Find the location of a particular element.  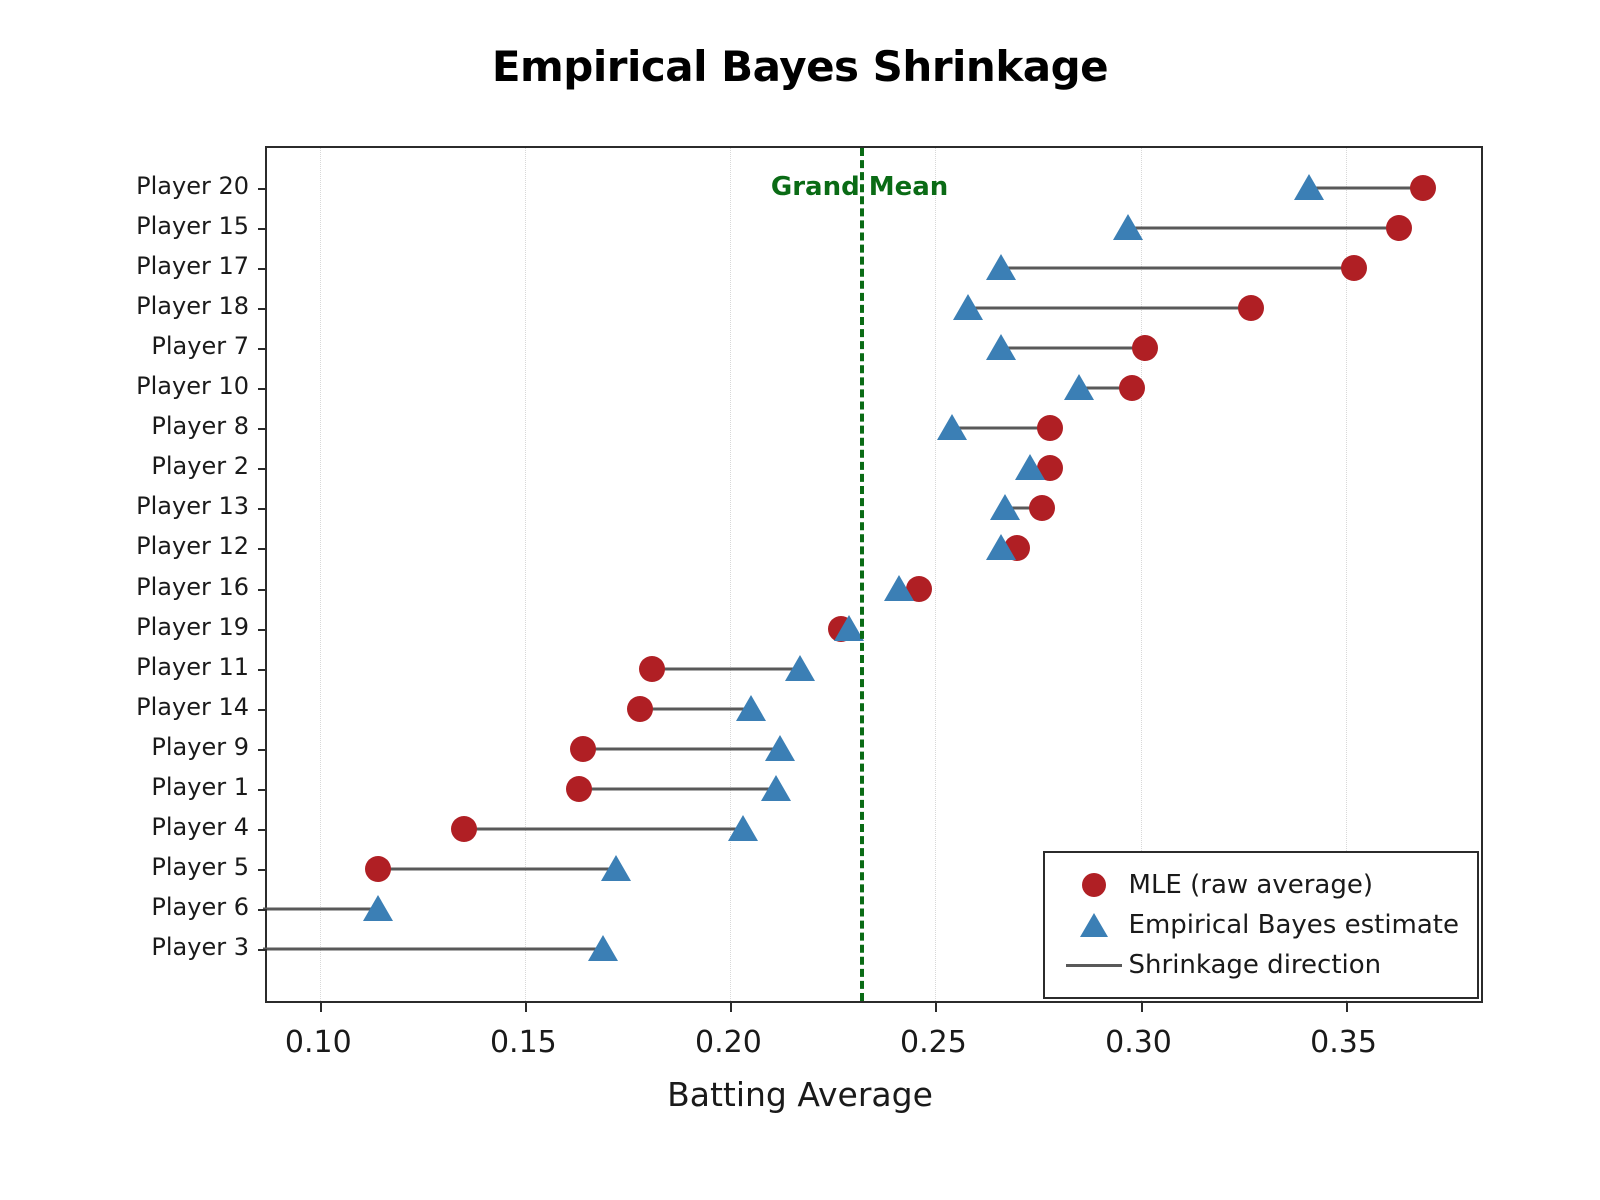

x-tick-label: 0.10 is located at coordinates (318, 1042).